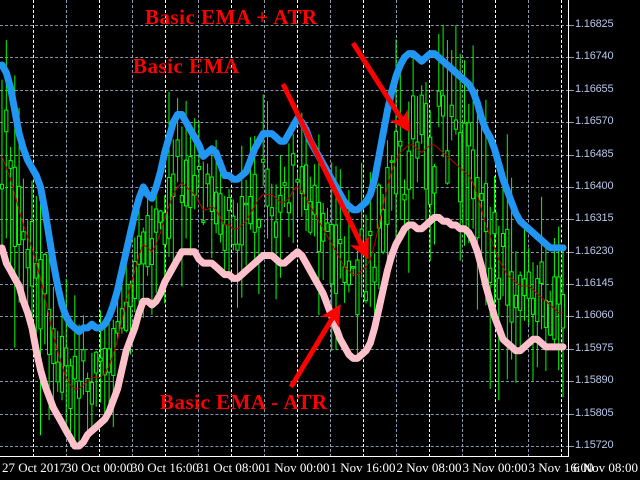 The width and height of the screenshot is (640, 480). Describe the element at coordinates (594, 445) in the screenshot. I see `price-label: 1.15720` at that location.